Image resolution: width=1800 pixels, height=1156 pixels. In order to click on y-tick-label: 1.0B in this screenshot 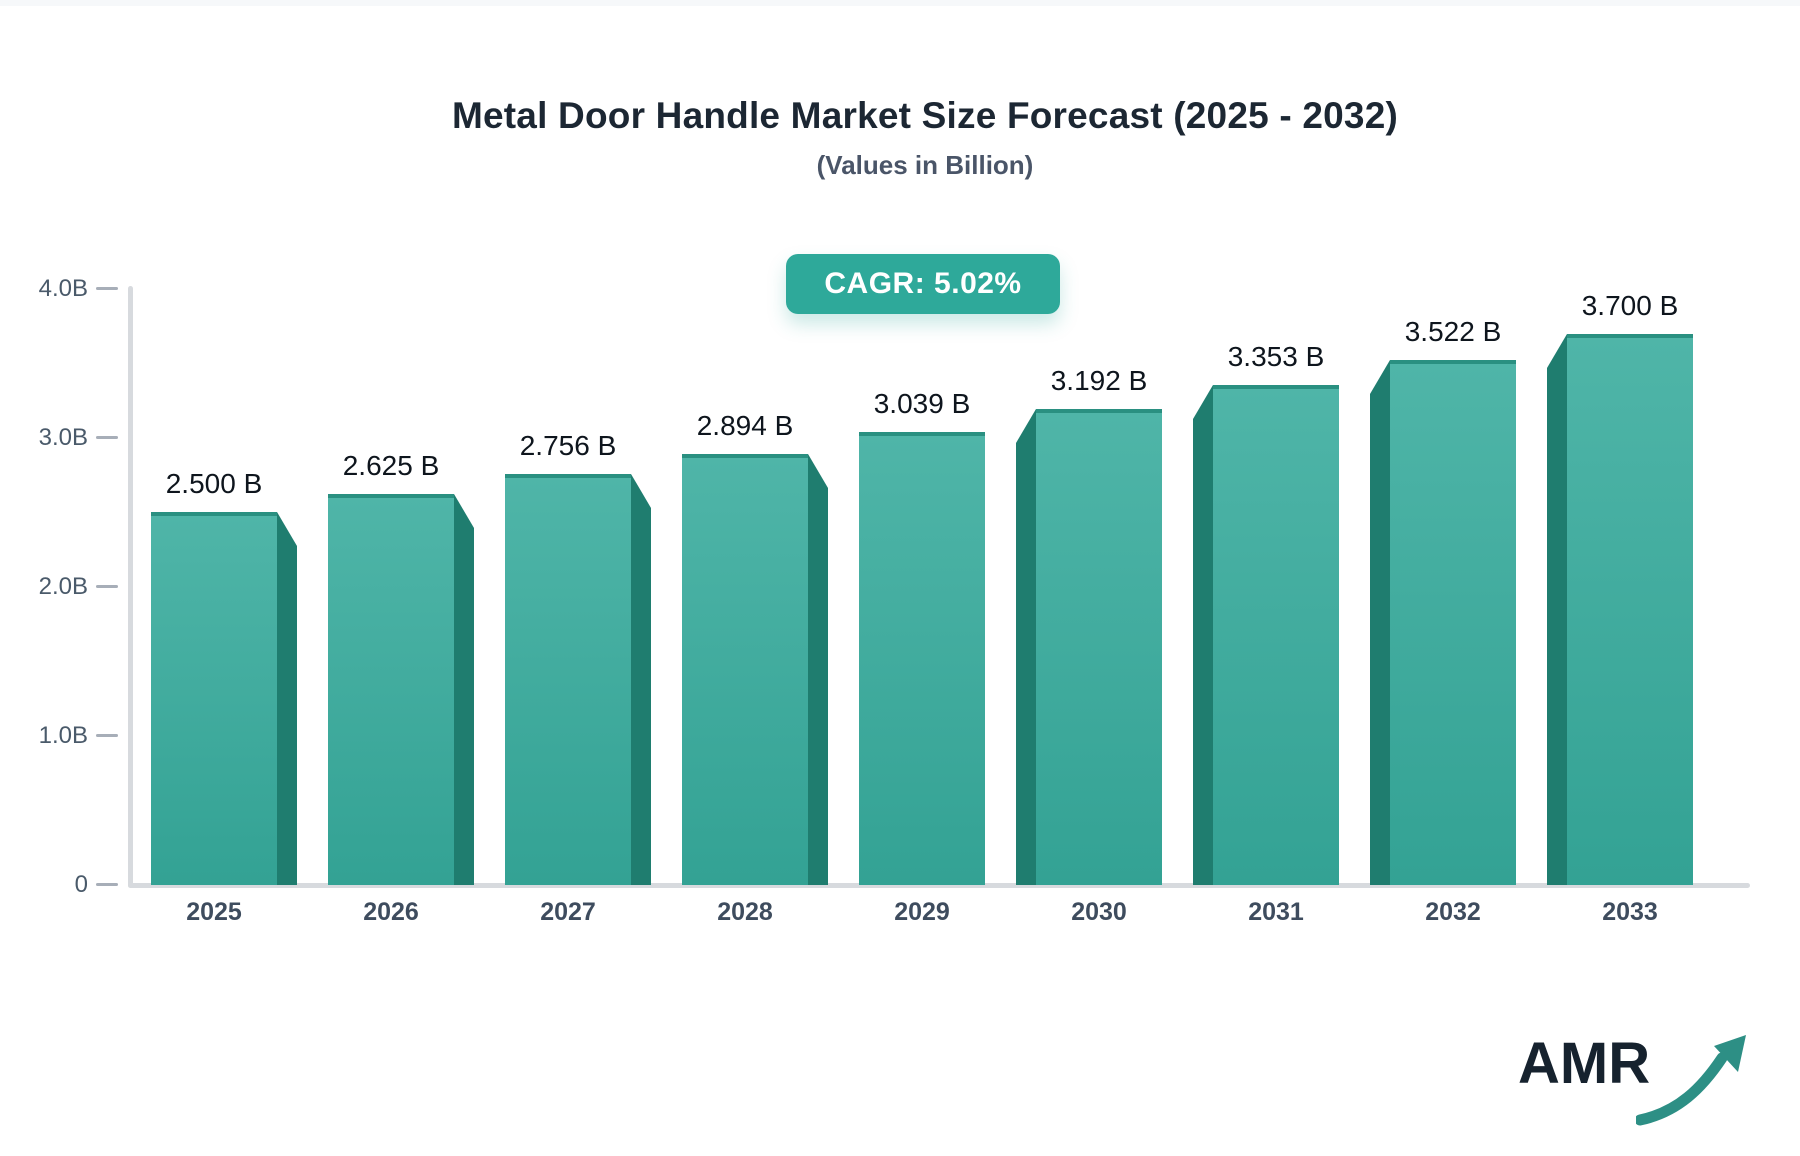, I will do `click(63, 735)`.